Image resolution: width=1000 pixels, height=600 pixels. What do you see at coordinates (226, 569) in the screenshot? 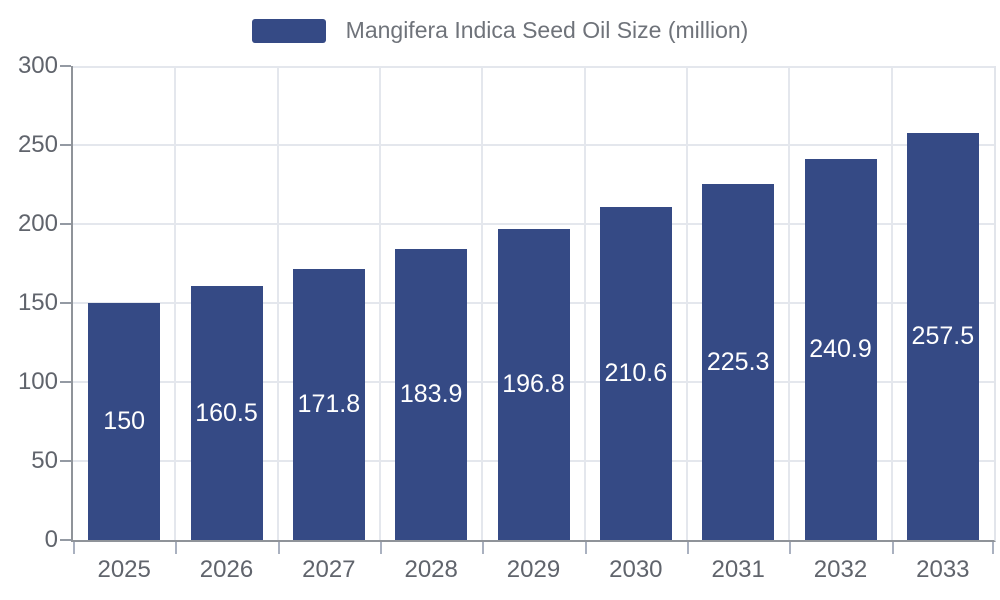
I see `x-axis-tick-label: 2026` at bounding box center [226, 569].